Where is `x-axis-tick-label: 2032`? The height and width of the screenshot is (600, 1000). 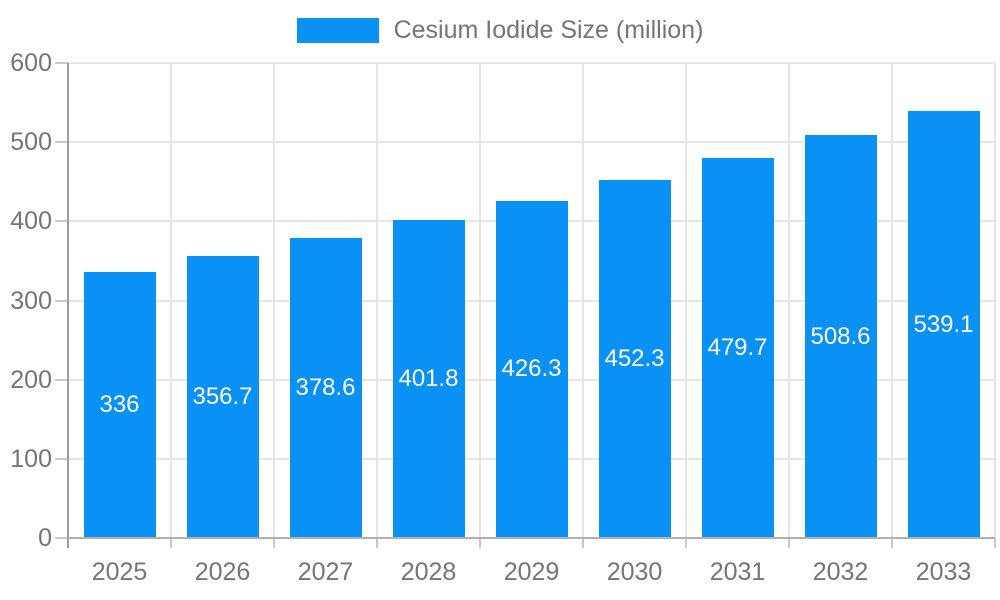 x-axis-tick-label: 2032 is located at coordinates (840, 572).